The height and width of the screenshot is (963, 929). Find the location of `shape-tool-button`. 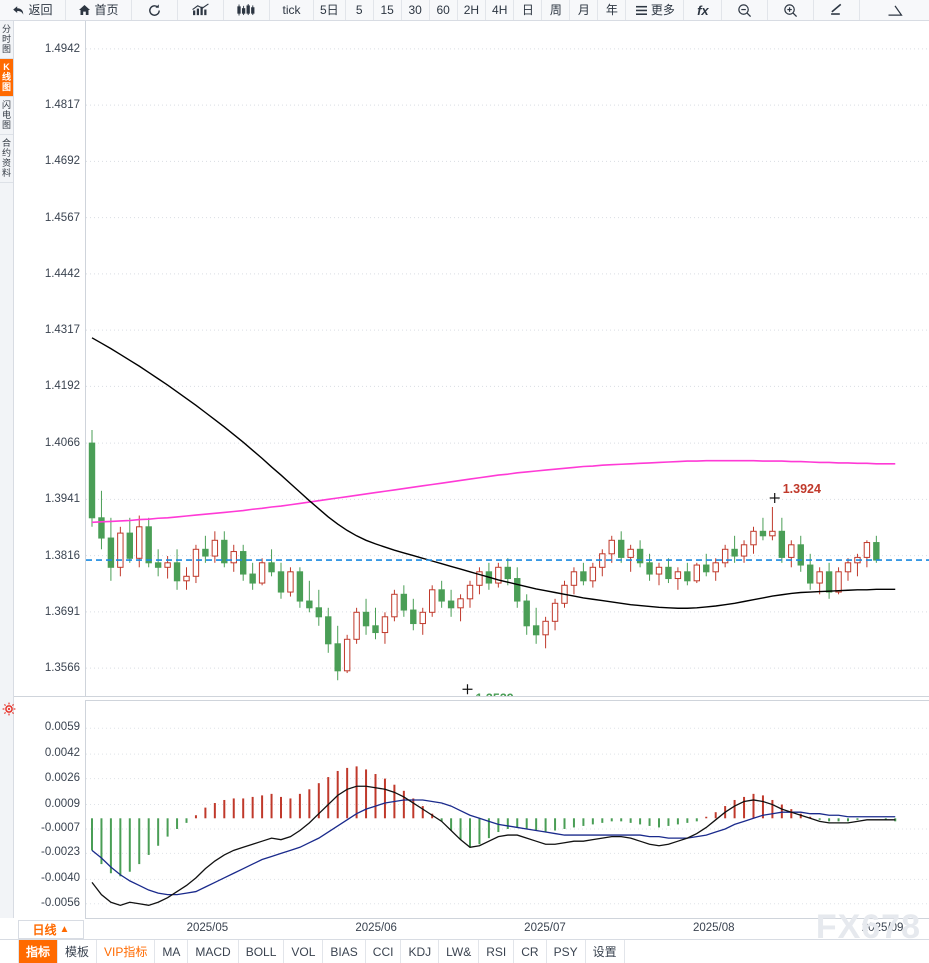

shape-tool-button is located at coordinates (894, 10).